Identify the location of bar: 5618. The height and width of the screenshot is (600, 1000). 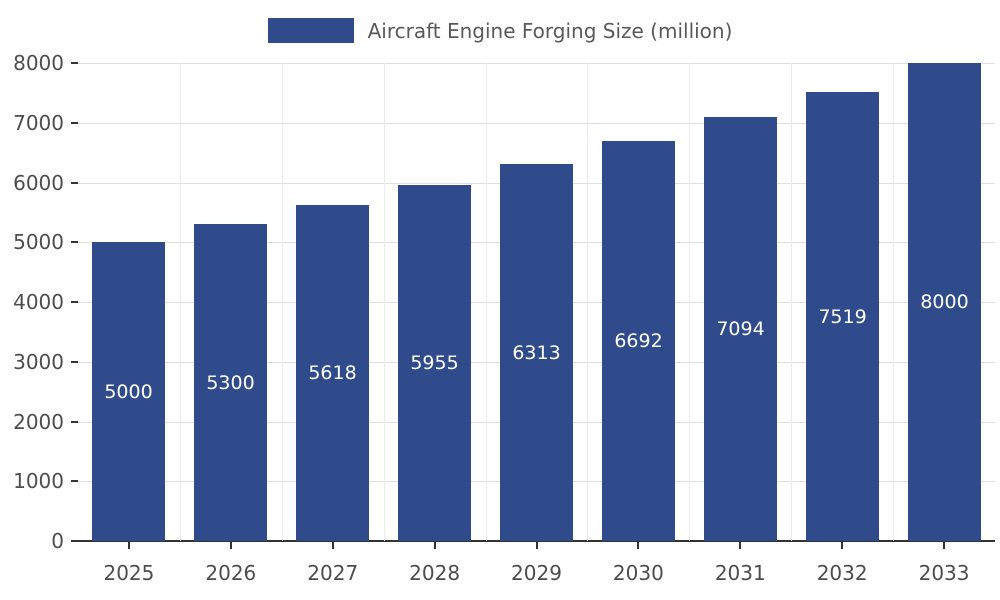
(332, 373).